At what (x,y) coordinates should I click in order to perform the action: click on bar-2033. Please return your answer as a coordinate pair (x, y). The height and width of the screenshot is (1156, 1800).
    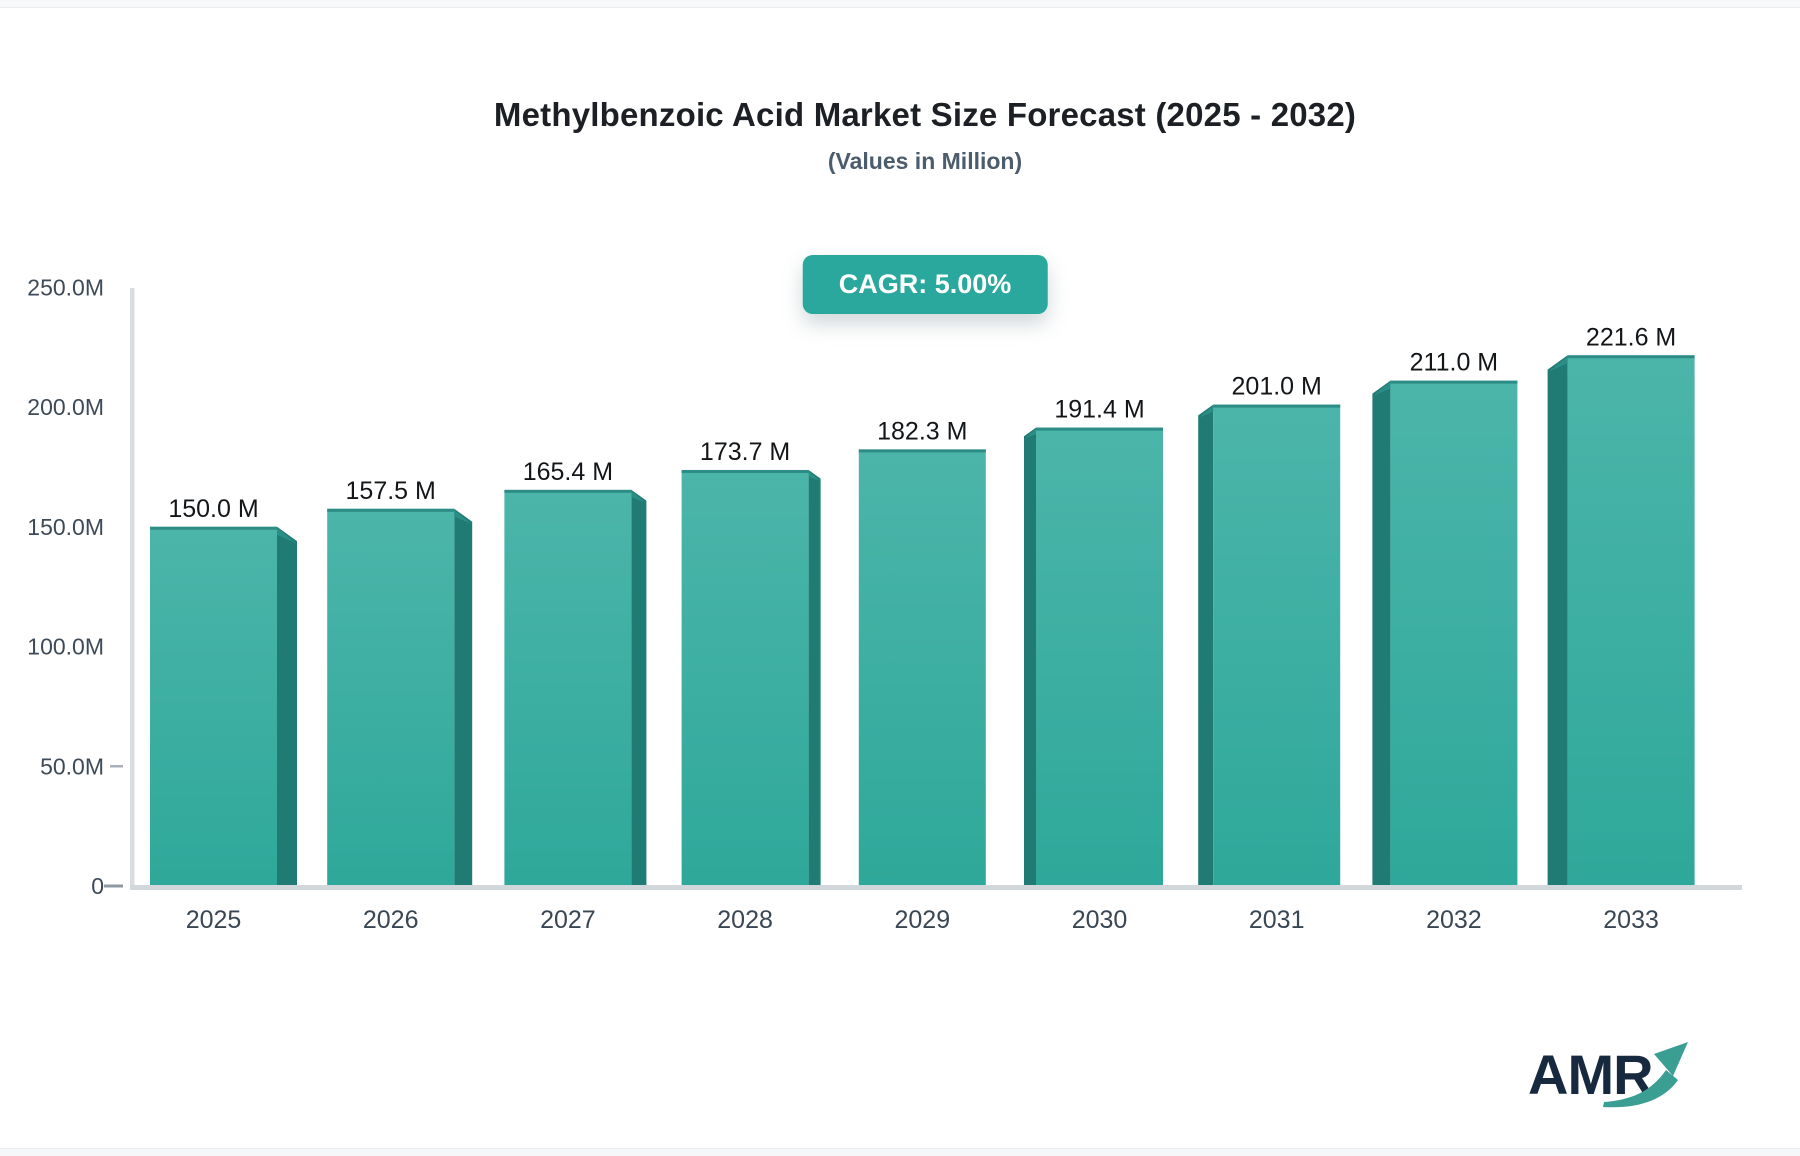
    Looking at the image, I should click on (1631, 620).